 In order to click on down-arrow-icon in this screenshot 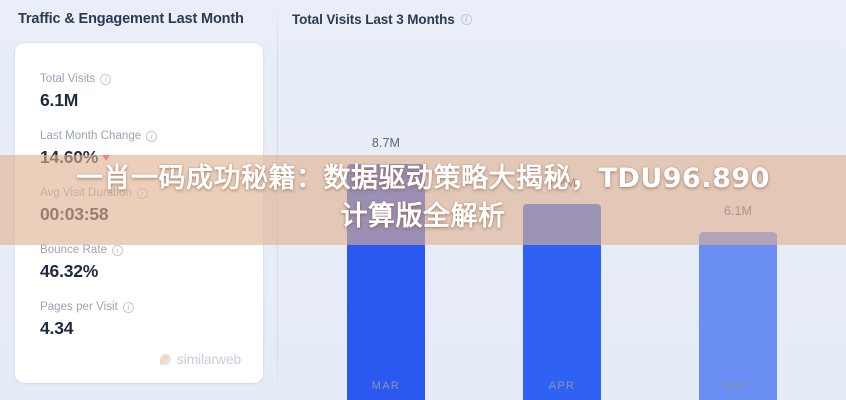, I will do `click(106, 158)`.